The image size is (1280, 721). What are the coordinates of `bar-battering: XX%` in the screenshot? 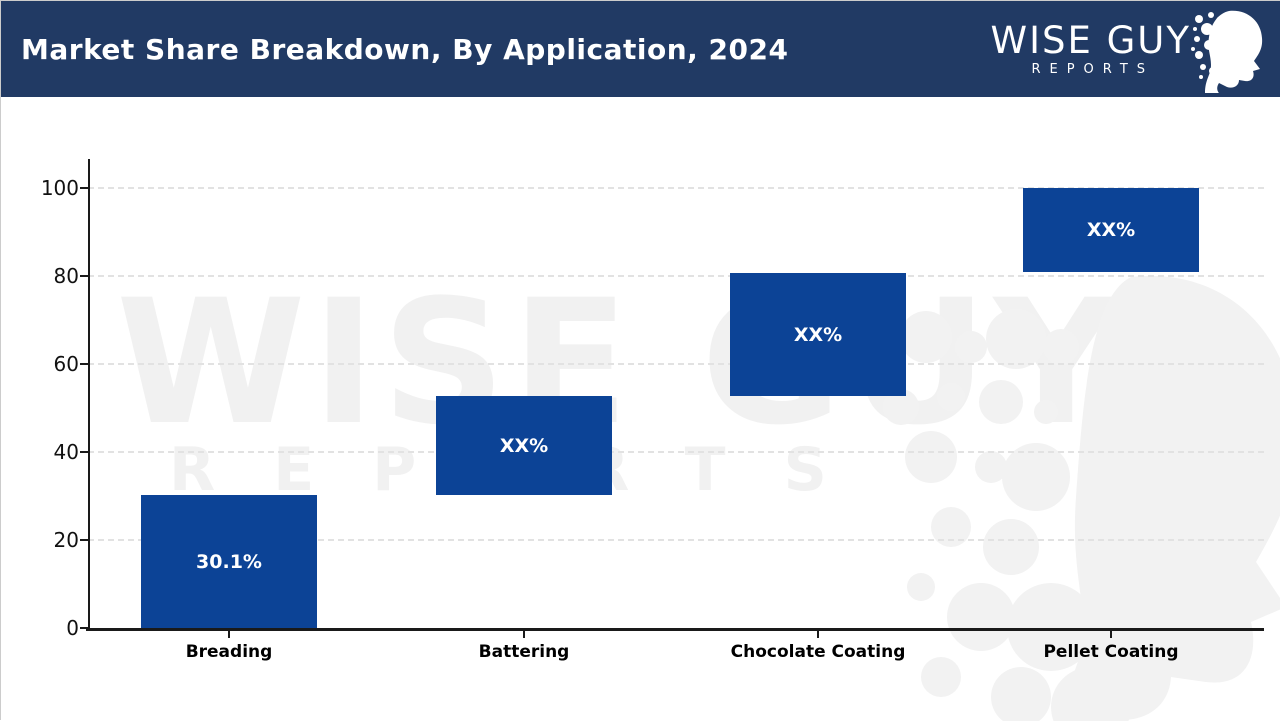 It's located at (524, 446).